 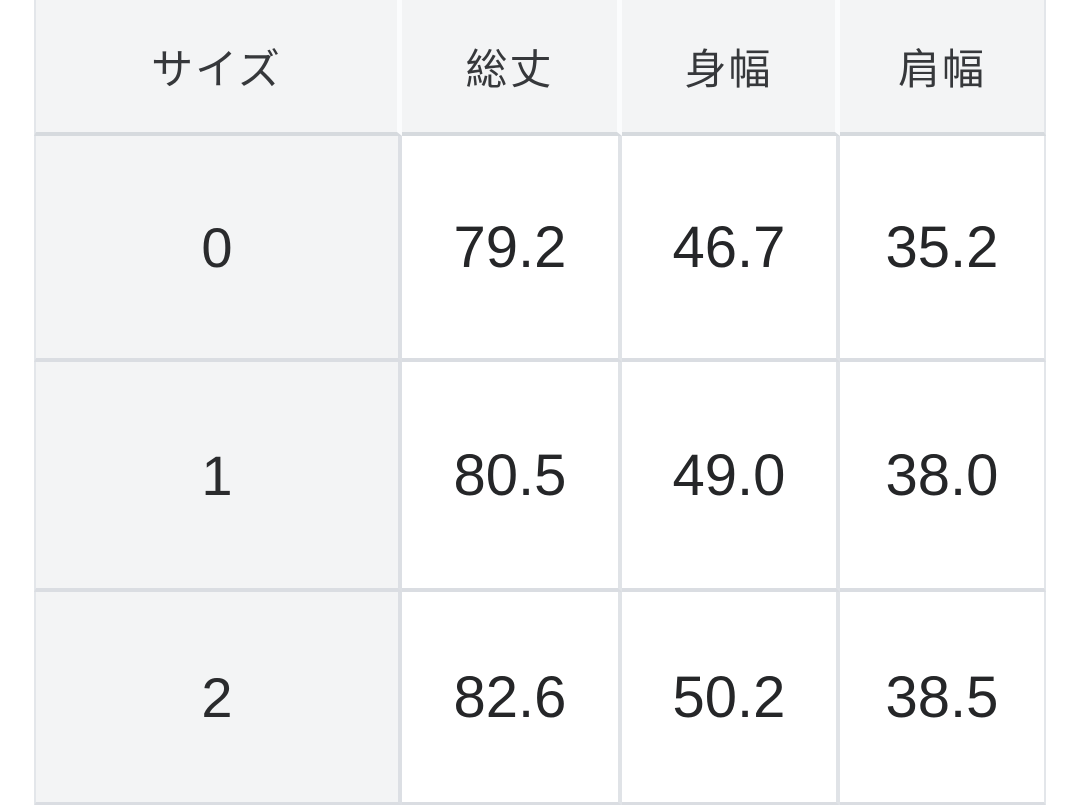 What do you see at coordinates (218, 68) in the screenshot?
I see `header-size: サイズ` at bounding box center [218, 68].